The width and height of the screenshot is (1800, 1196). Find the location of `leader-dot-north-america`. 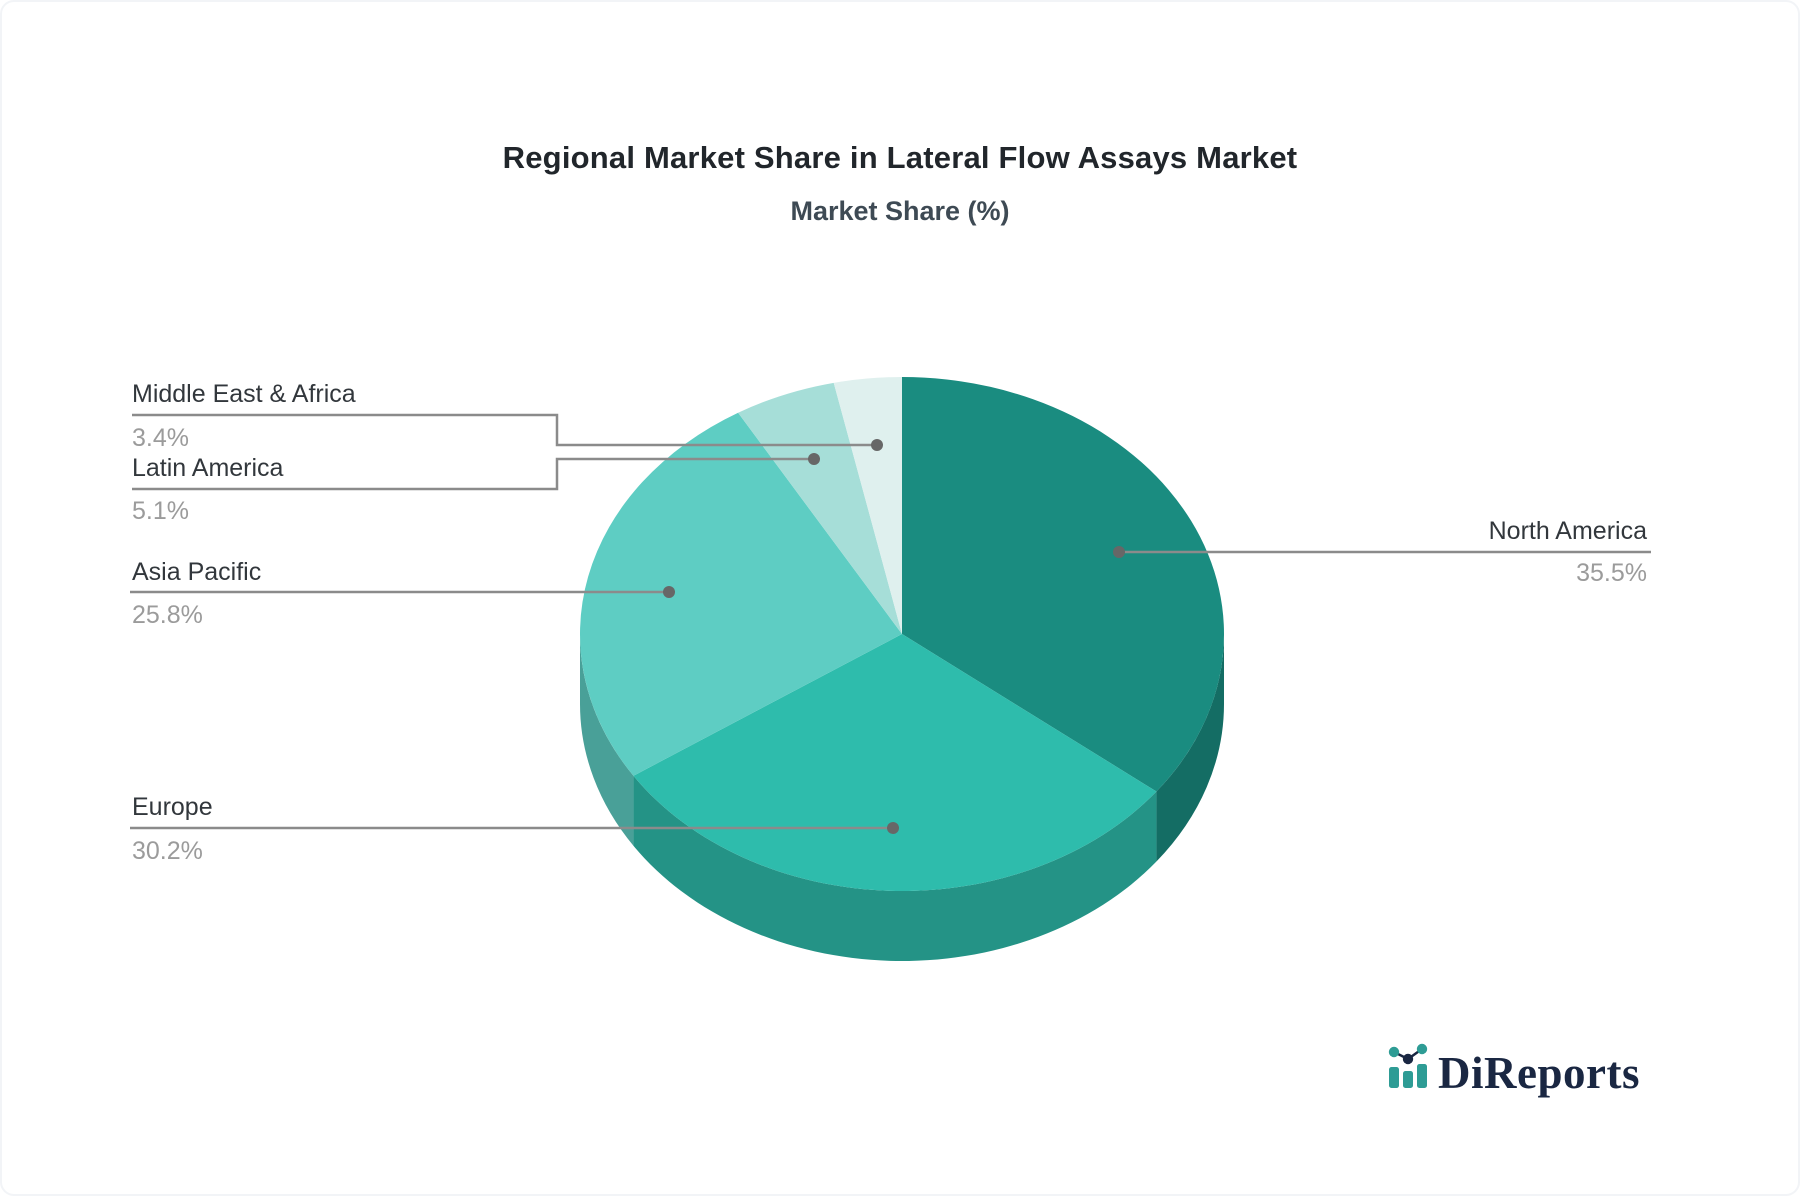

leader-dot-north-america is located at coordinates (1119, 552).